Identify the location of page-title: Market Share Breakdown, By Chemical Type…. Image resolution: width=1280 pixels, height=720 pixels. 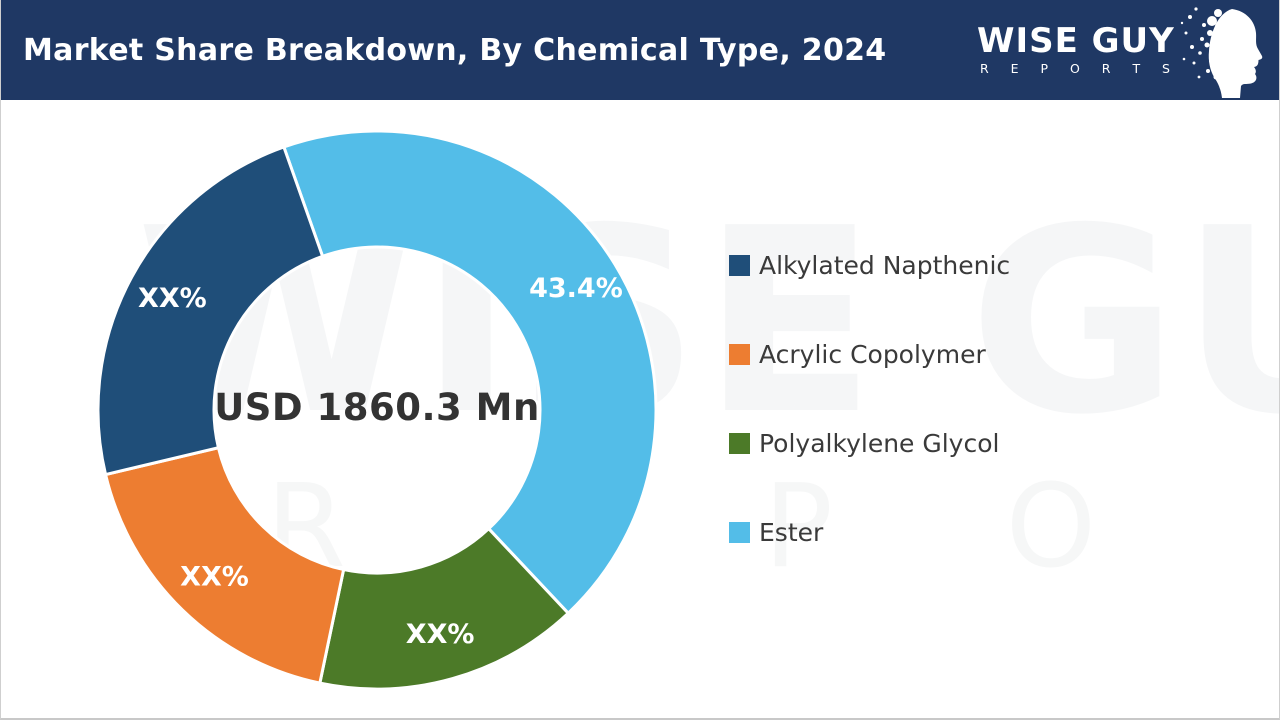
(455, 50).